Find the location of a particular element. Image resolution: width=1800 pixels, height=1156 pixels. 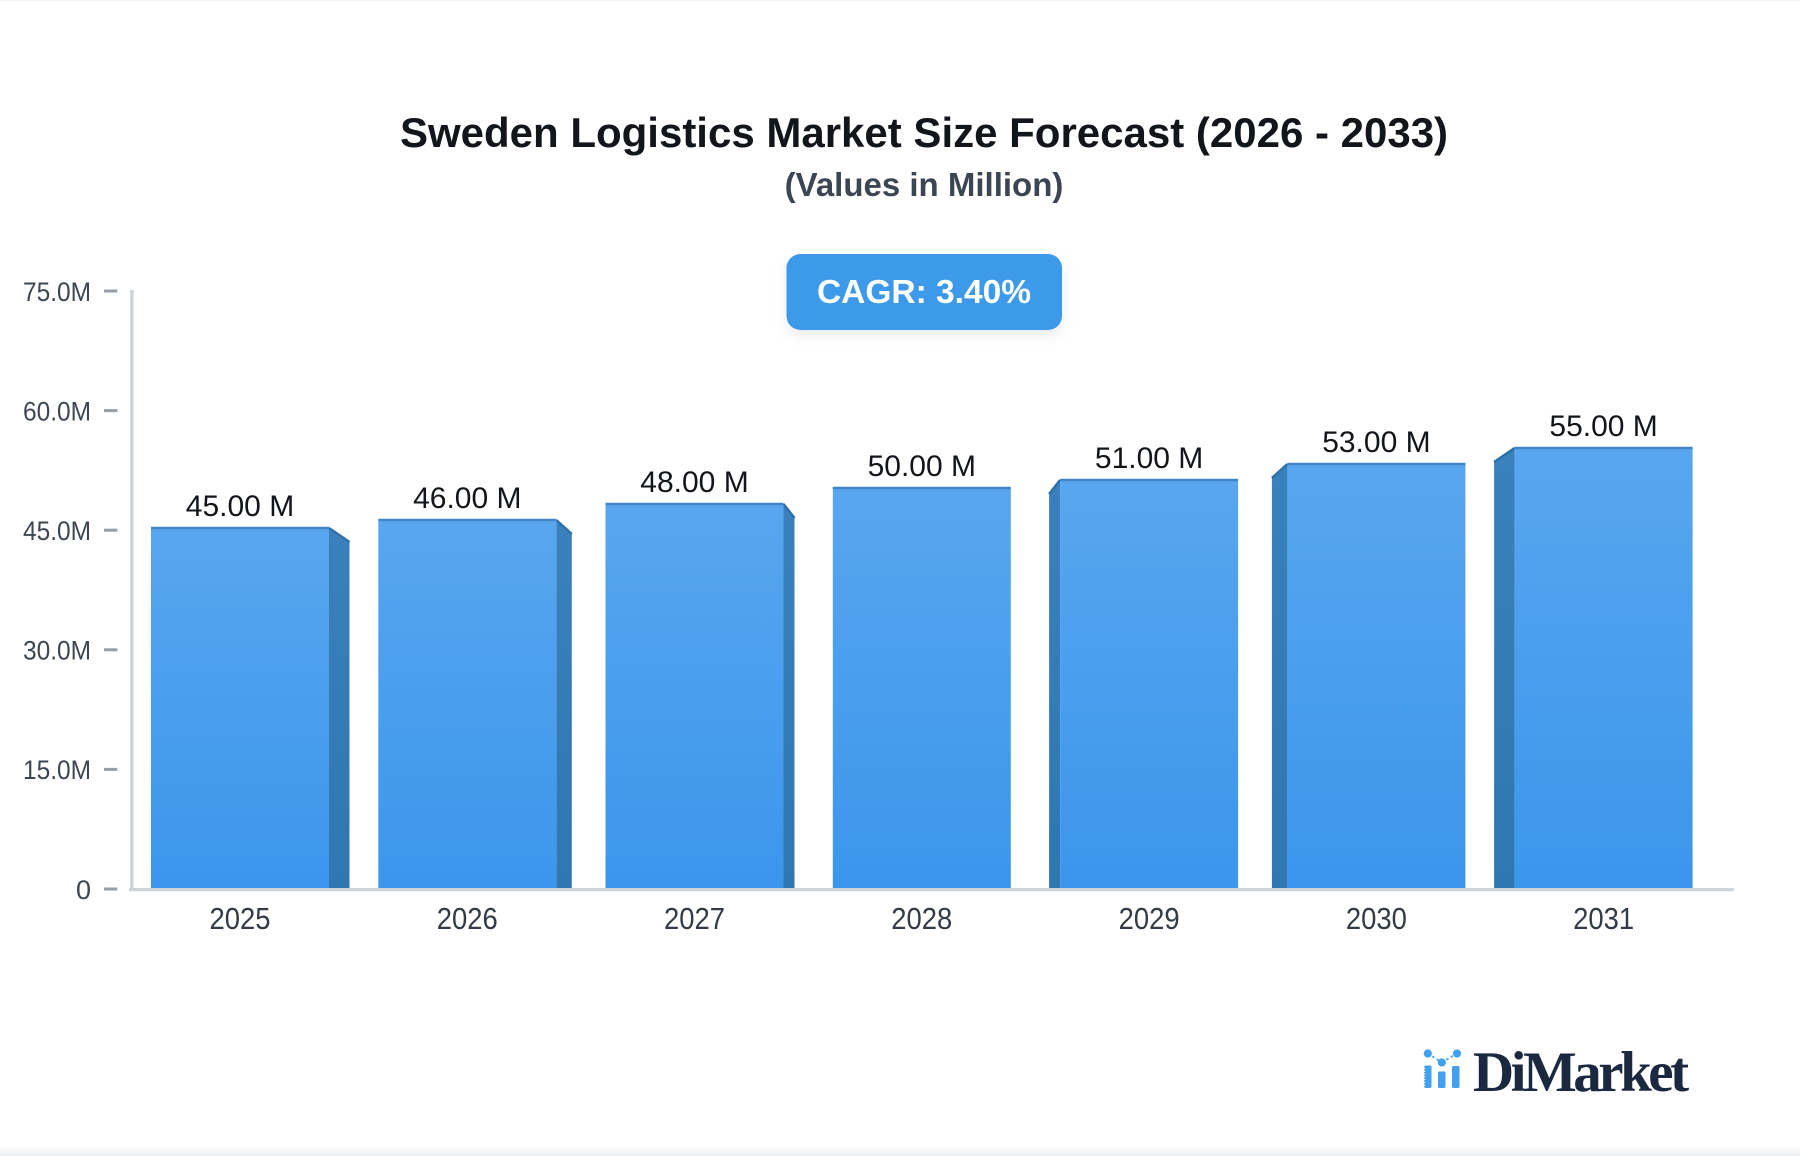

svg-text: 55.00 M is located at coordinates (1603, 426).